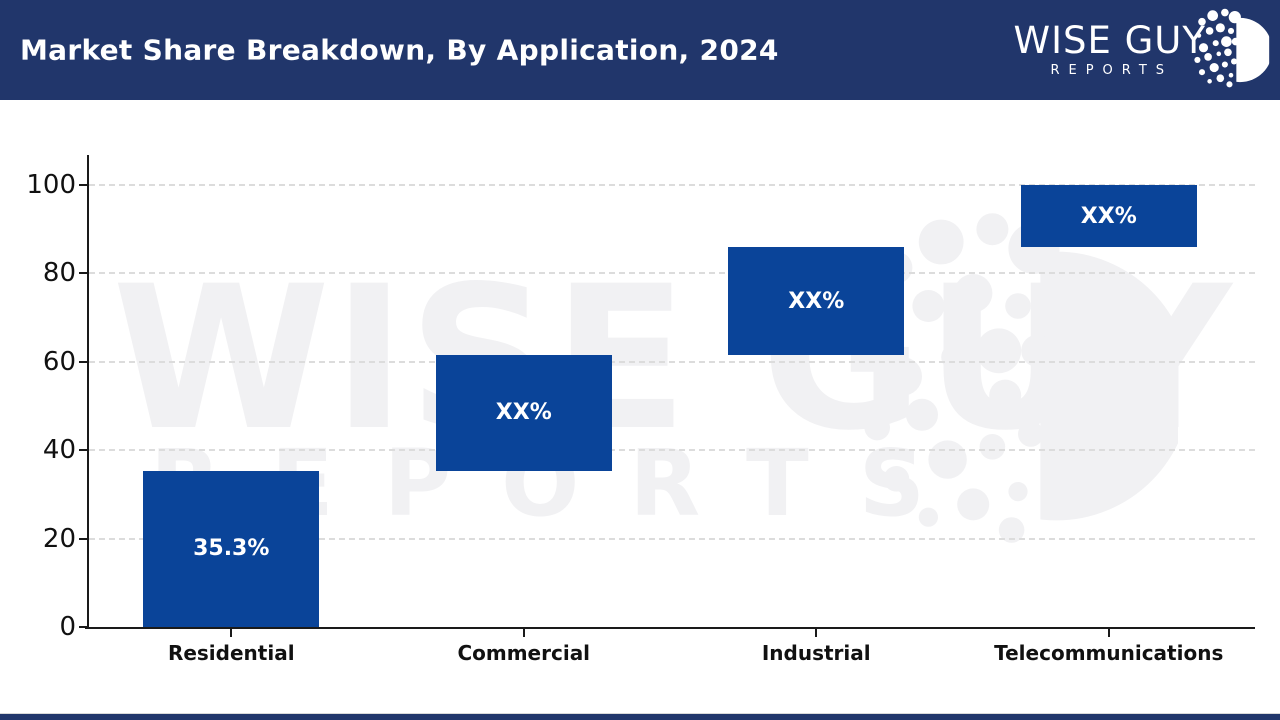  I want to click on y-tick-label: 60, so click(59, 361).